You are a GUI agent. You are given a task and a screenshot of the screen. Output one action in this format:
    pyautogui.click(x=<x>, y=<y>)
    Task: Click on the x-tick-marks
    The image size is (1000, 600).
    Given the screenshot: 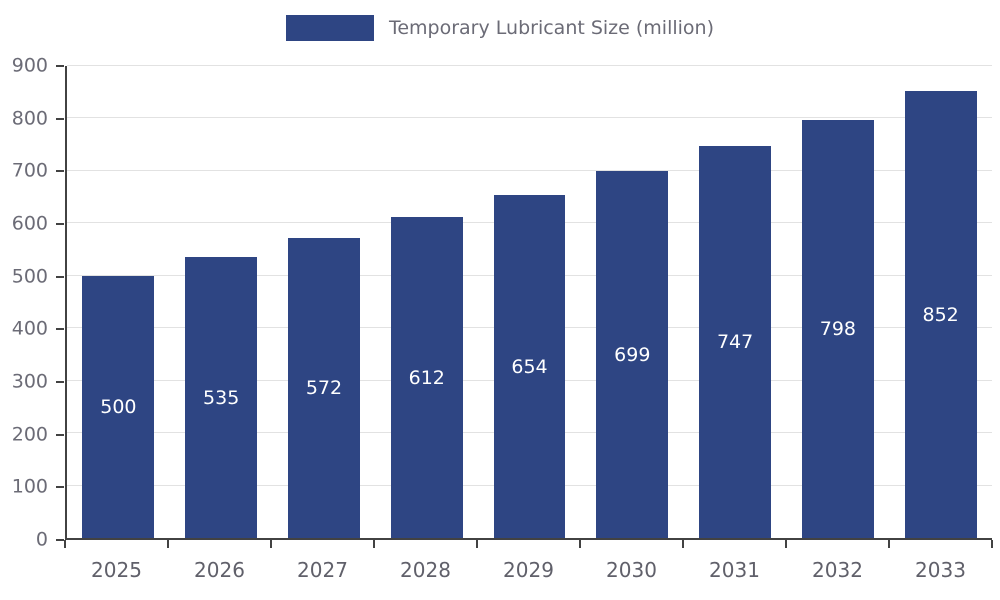 What is the action you would take?
    pyautogui.click(x=528, y=544)
    